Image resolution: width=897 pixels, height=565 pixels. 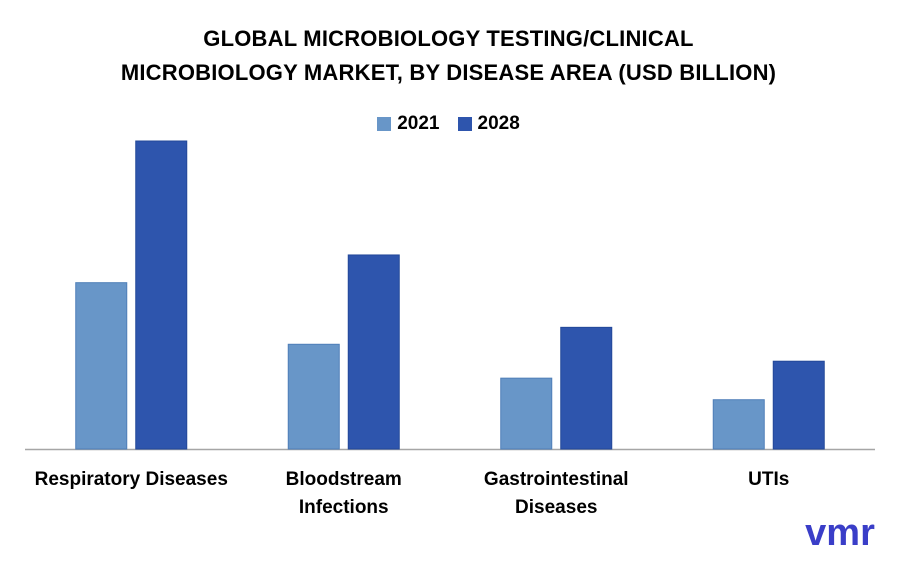 What do you see at coordinates (464, 124) in the screenshot?
I see `legend-swatch-2028` at bounding box center [464, 124].